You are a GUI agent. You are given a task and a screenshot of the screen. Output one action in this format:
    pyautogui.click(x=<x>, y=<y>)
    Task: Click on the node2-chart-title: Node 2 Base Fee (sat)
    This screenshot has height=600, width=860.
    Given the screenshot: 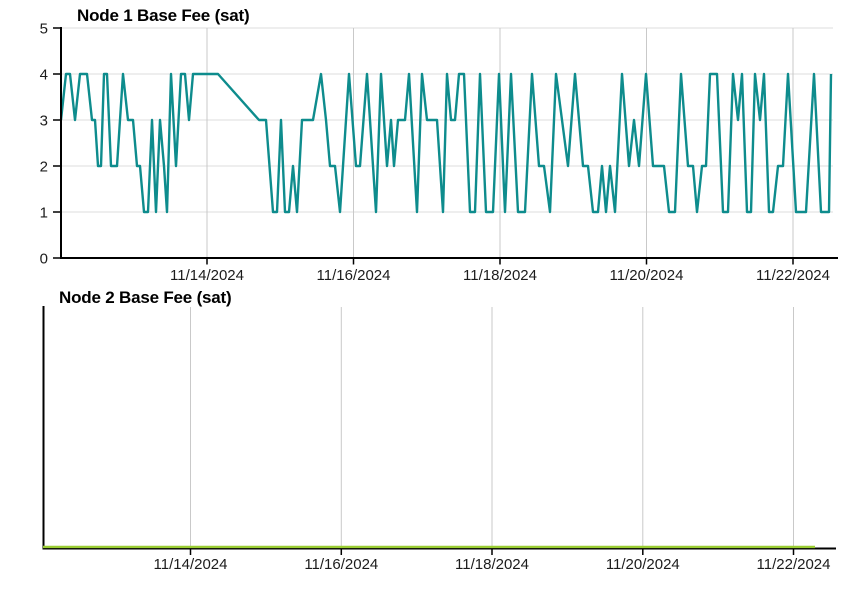 What is the action you would take?
    pyautogui.click(x=145, y=297)
    